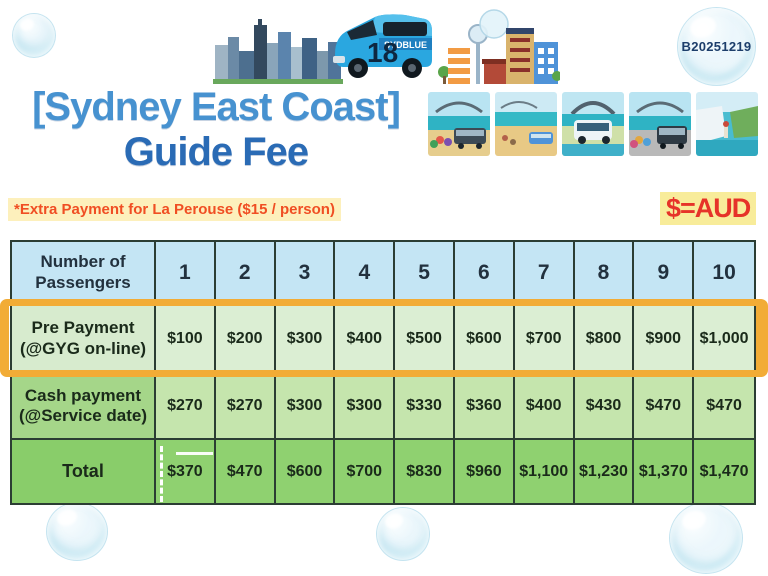  What do you see at coordinates (84, 273) in the screenshot?
I see `header-passengers-label: Number of Passengers` at bounding box center [84, 273].